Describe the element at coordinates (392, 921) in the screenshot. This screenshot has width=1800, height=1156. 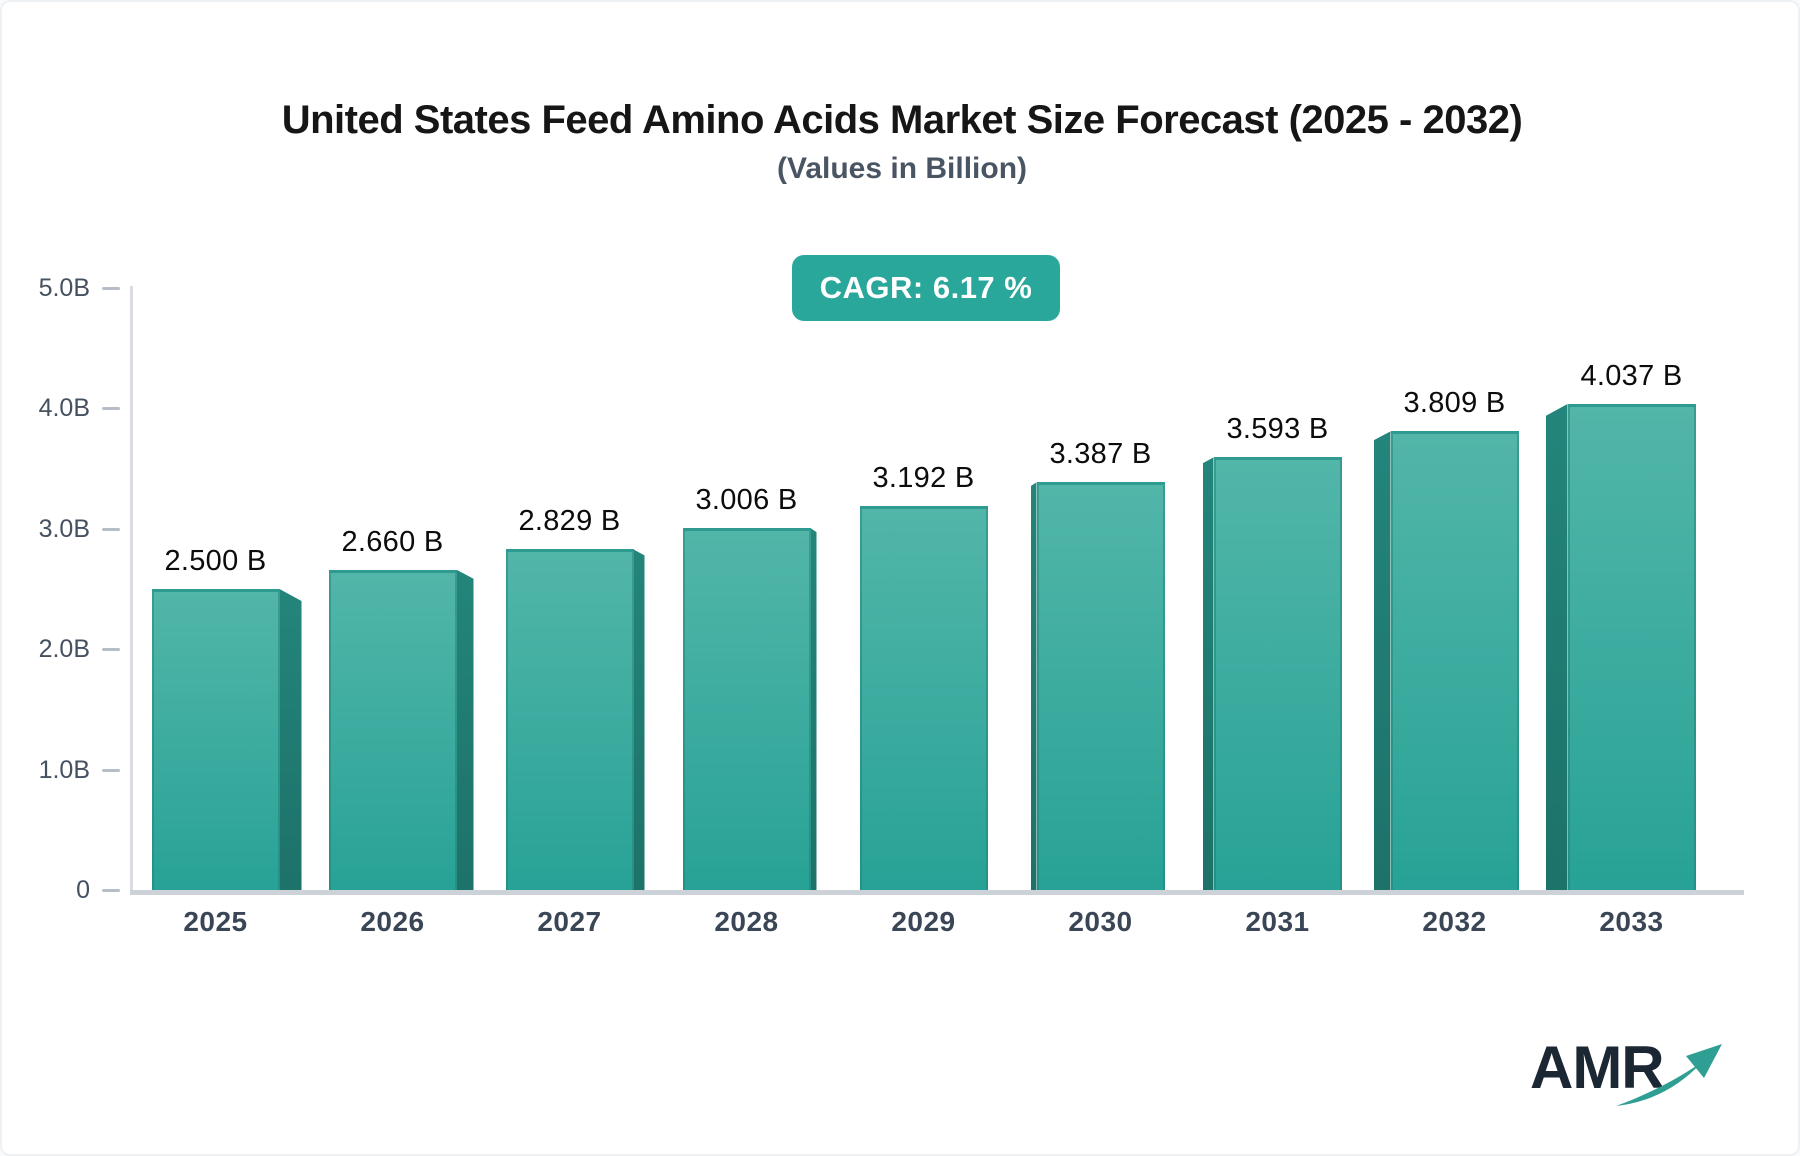
I see `x-axis-label: 2026` at that location.